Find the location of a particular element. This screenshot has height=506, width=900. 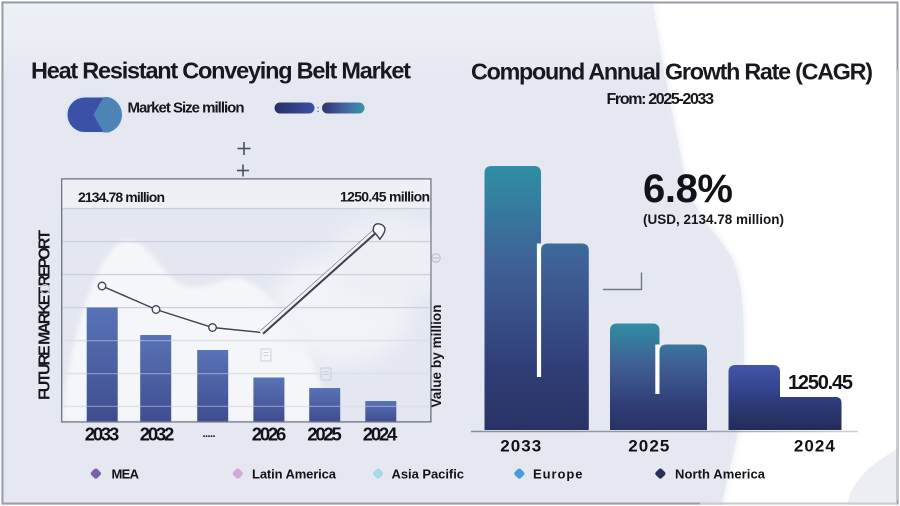

svg-text: 2134.78 million is located at coordinates (121, 197).